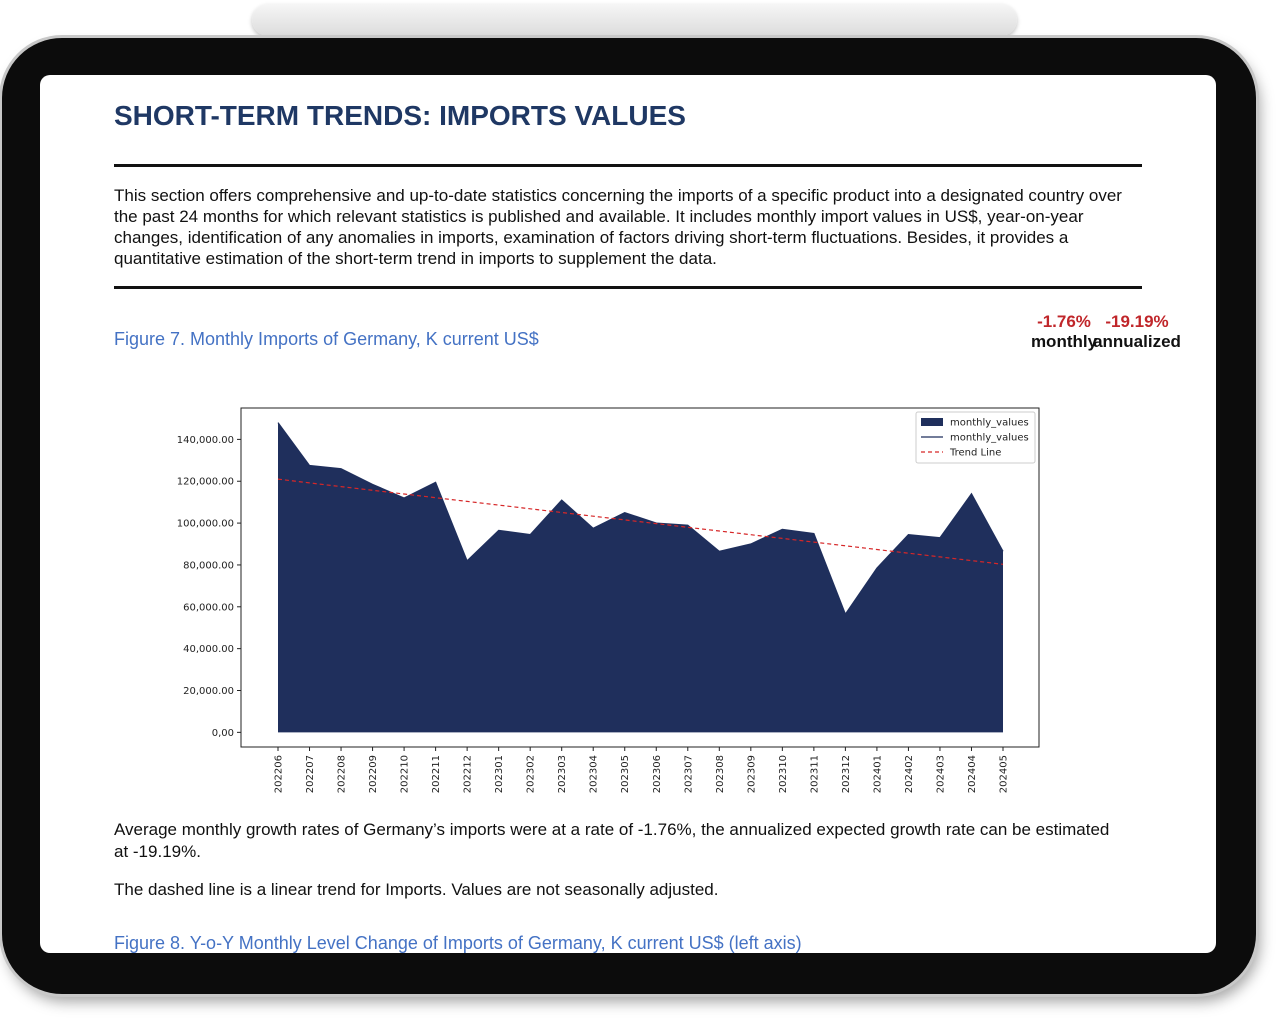 The height and width of the screenshot is (1024, 1282). I want to click on x-tick-label: 202312, so click(846, 774).